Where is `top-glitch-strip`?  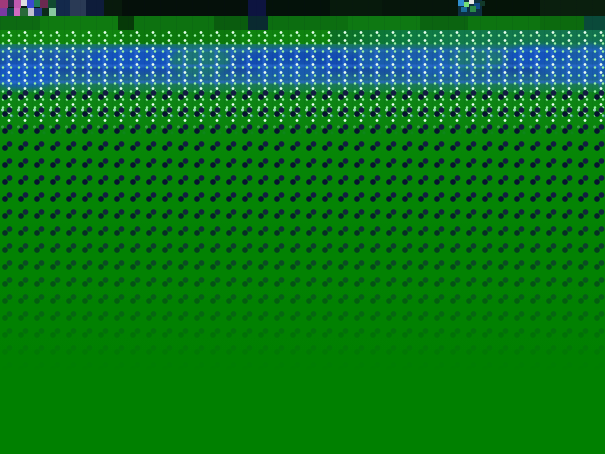 top-glitch-strip is located at coordinates (302, 8).